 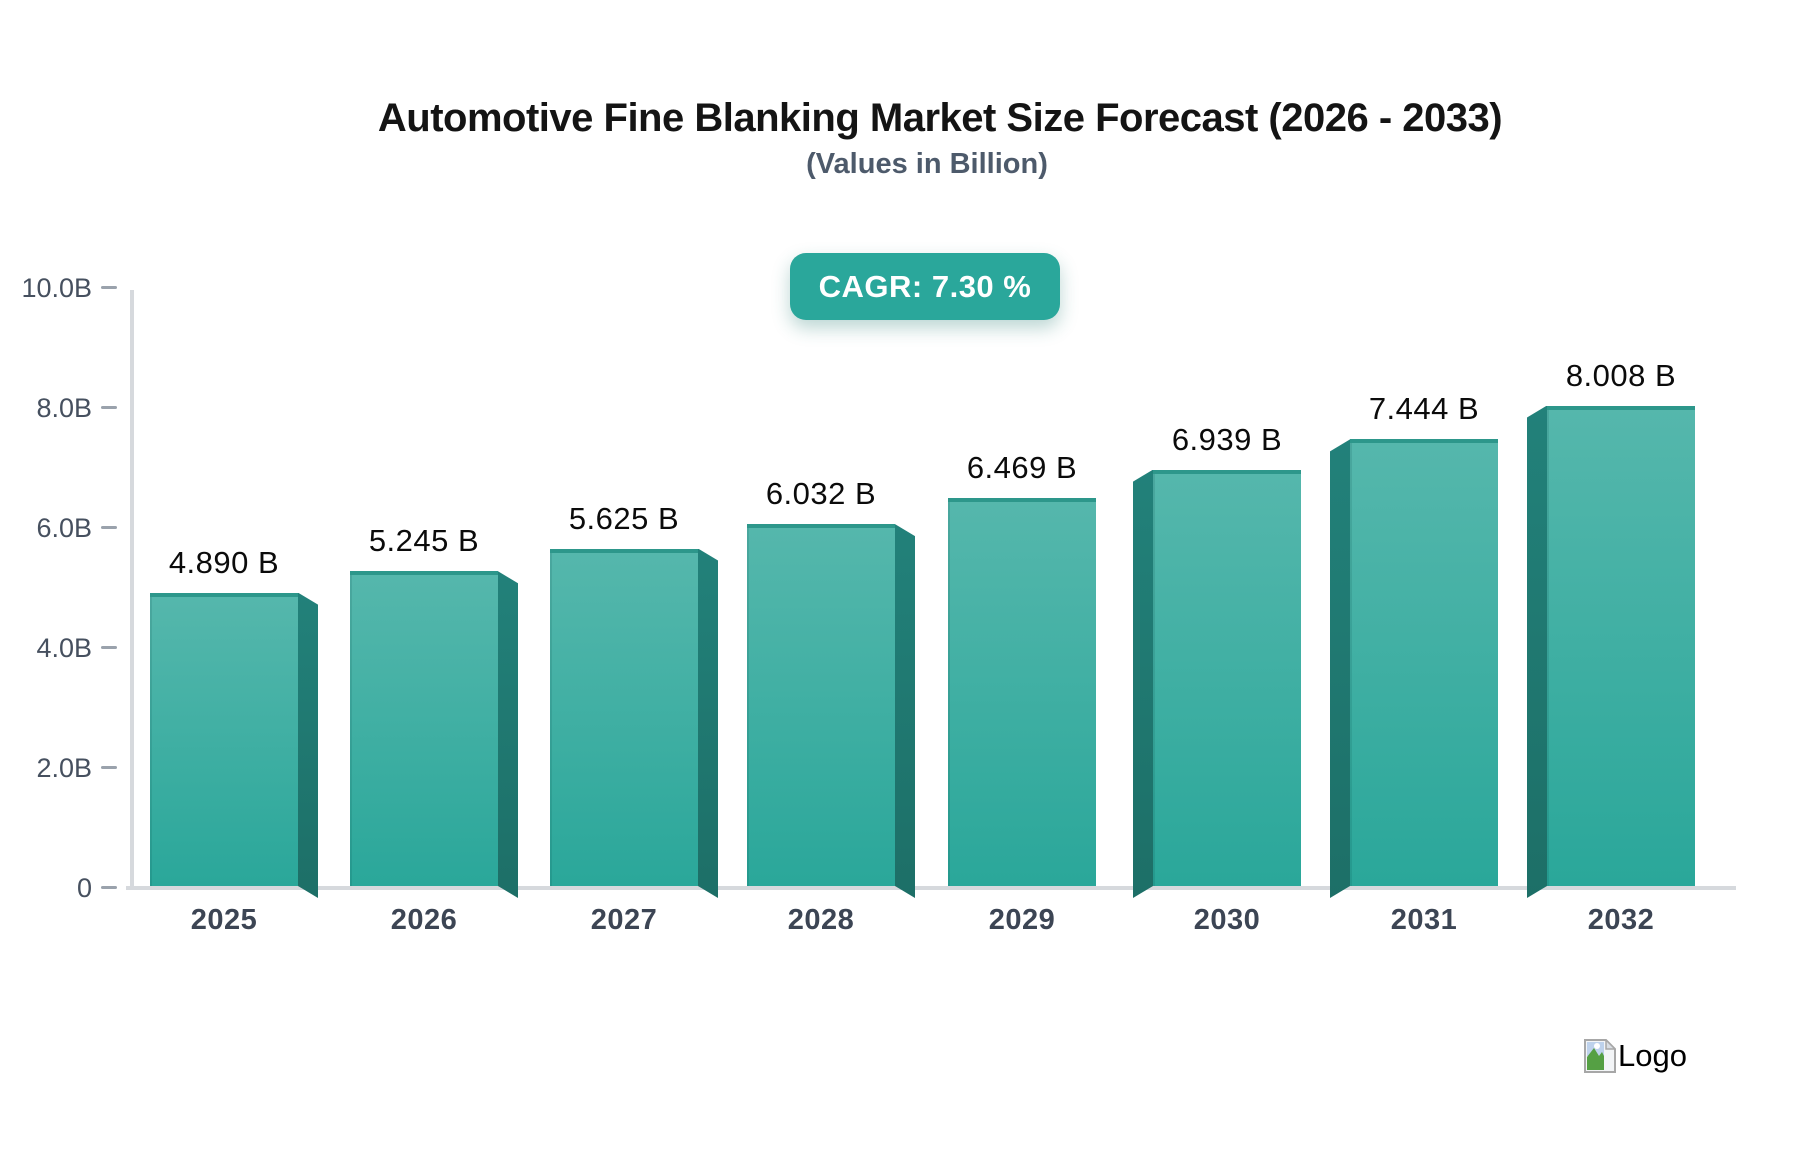 I want to click on y-axis-line, so click(x=132, y=590).